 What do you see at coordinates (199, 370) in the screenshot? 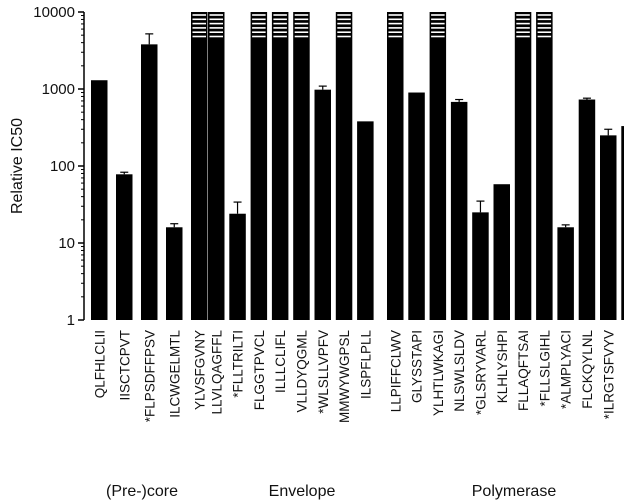
I see `category-label: YLVSFGVNY` at bounding box center [199, 370].